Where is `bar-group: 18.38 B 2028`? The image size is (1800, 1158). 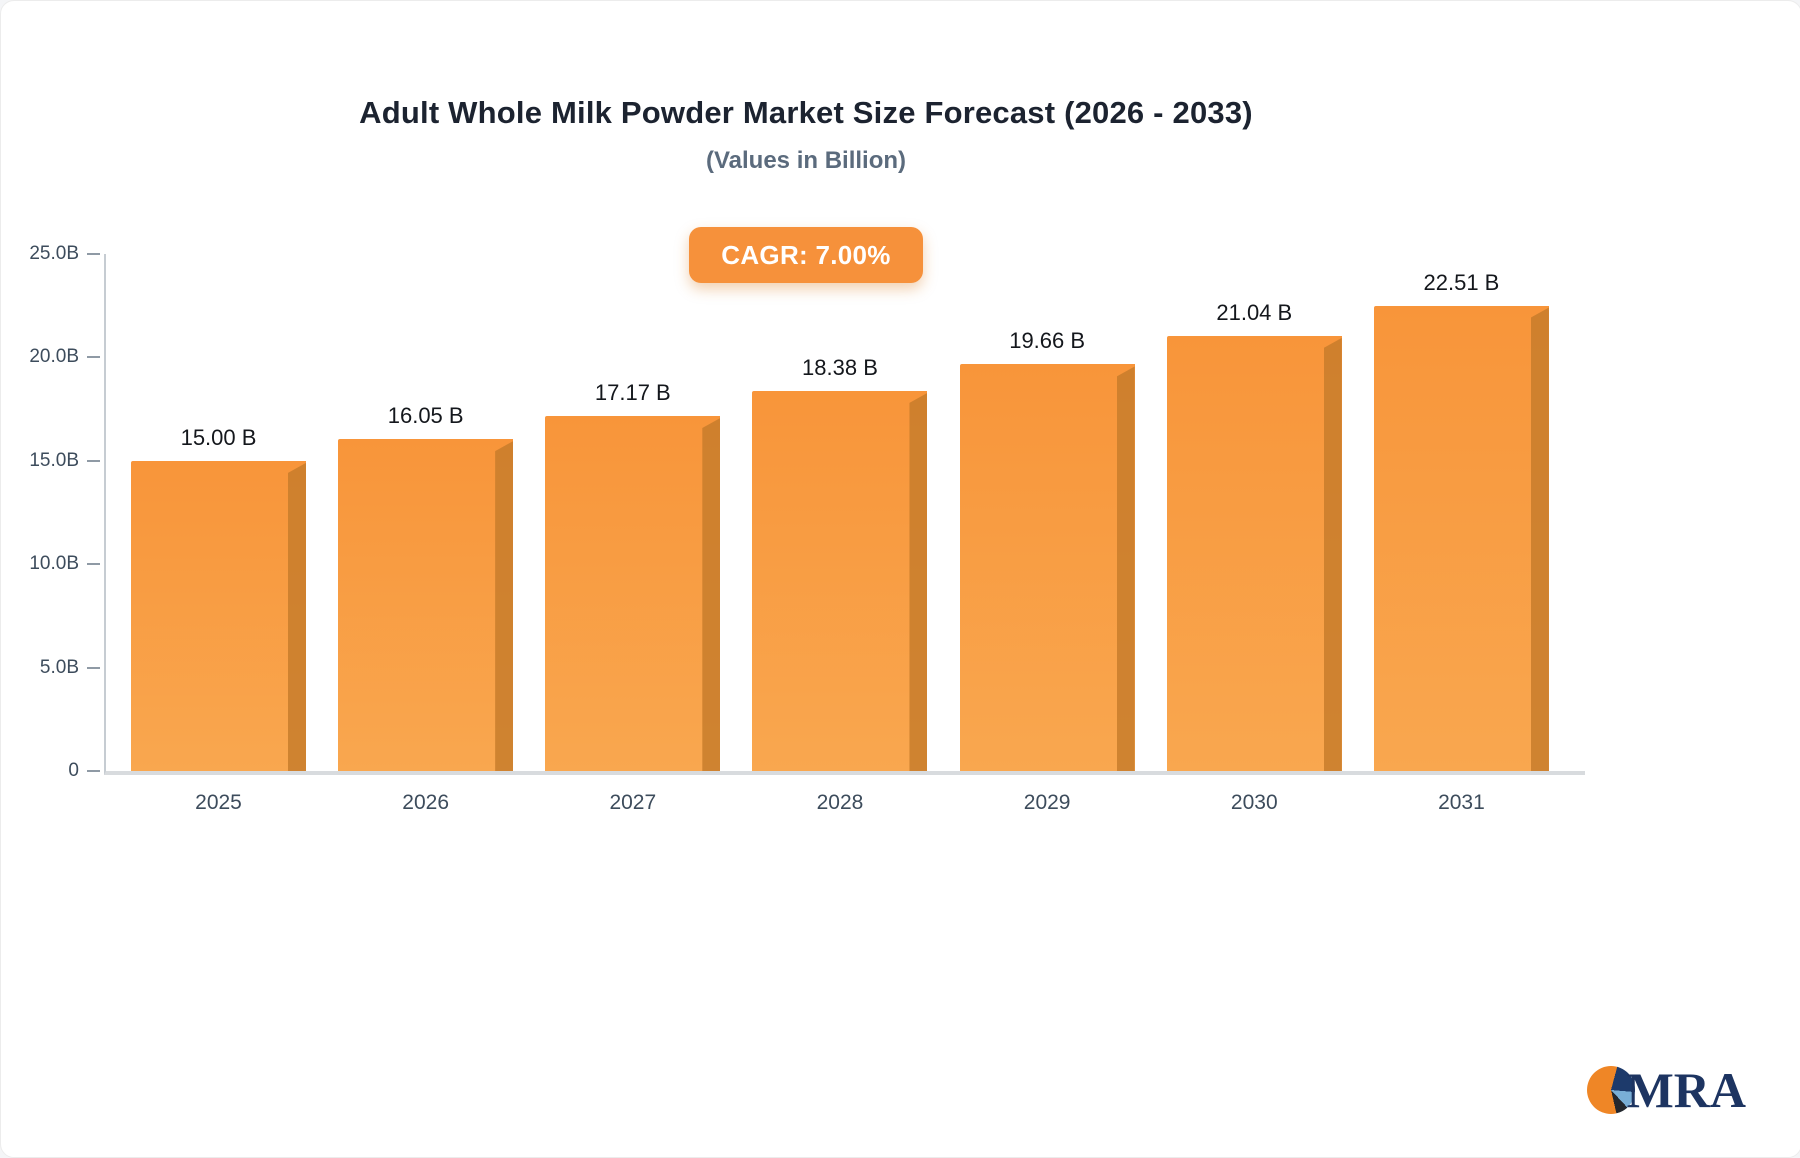
bar-group: 18.38 B 2028 is located at coordinates (840, 534).